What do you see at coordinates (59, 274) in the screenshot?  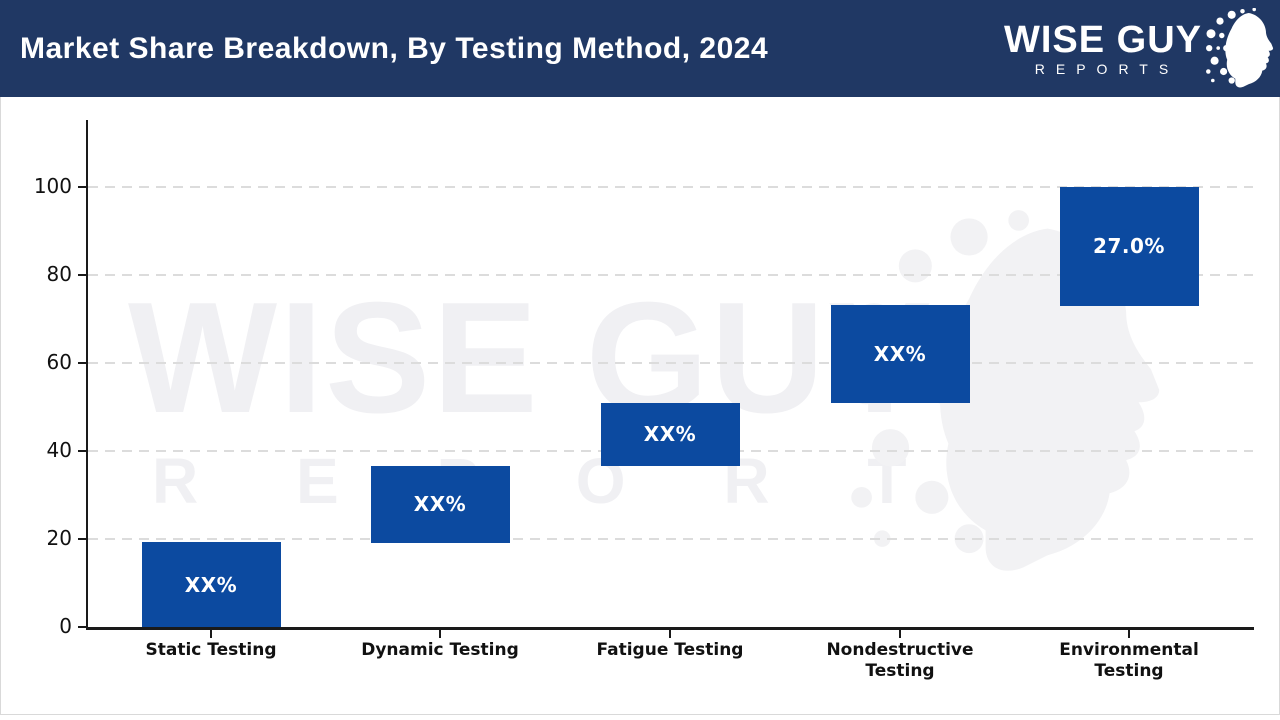 I see `y-tick-label: 80` at bounding box center [59, 274].